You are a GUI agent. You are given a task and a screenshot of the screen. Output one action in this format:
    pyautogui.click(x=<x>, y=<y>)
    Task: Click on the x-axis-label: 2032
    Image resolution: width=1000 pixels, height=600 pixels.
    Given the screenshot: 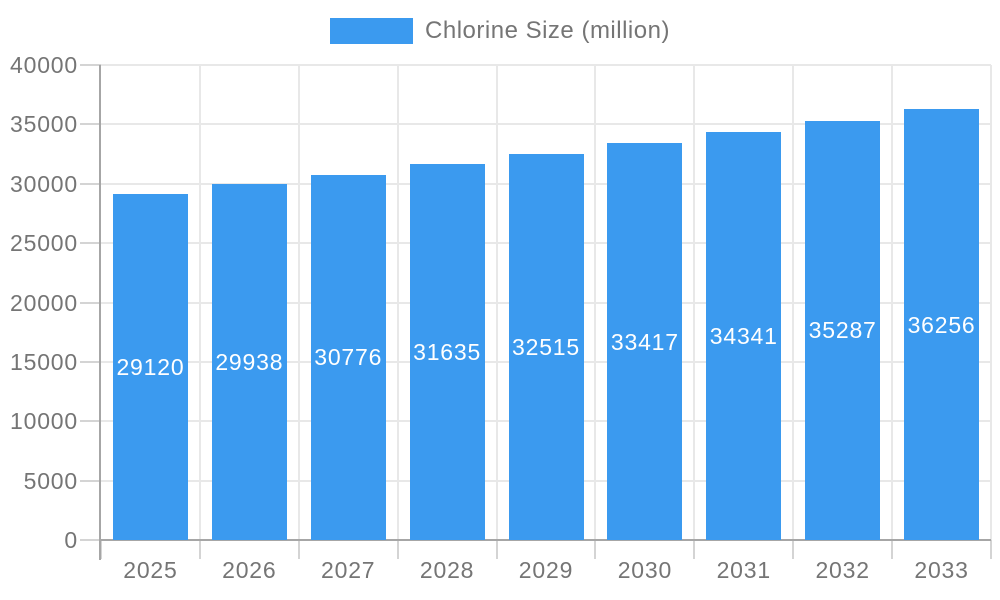 What is the action you would take?
    pyautogui.click(x=842, y=570)
    